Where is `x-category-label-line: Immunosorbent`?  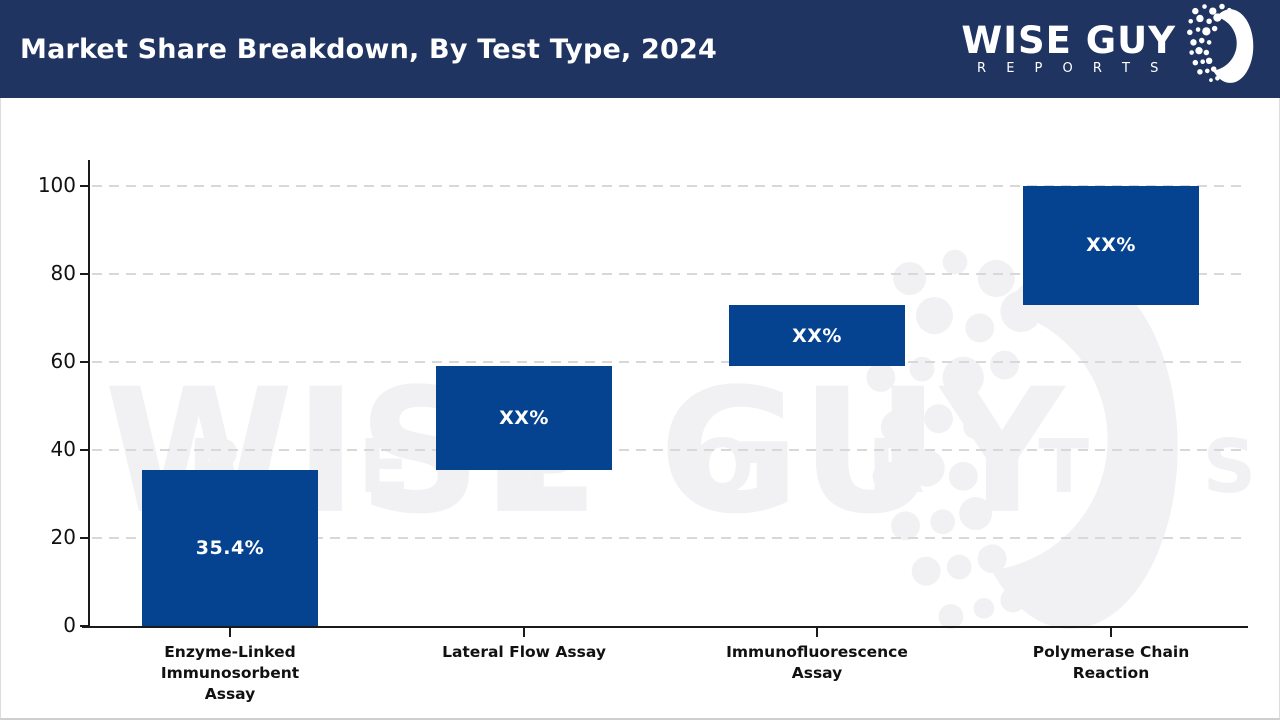 x-category-label-line: Immunosorbent is located at coordinates (230, 672).